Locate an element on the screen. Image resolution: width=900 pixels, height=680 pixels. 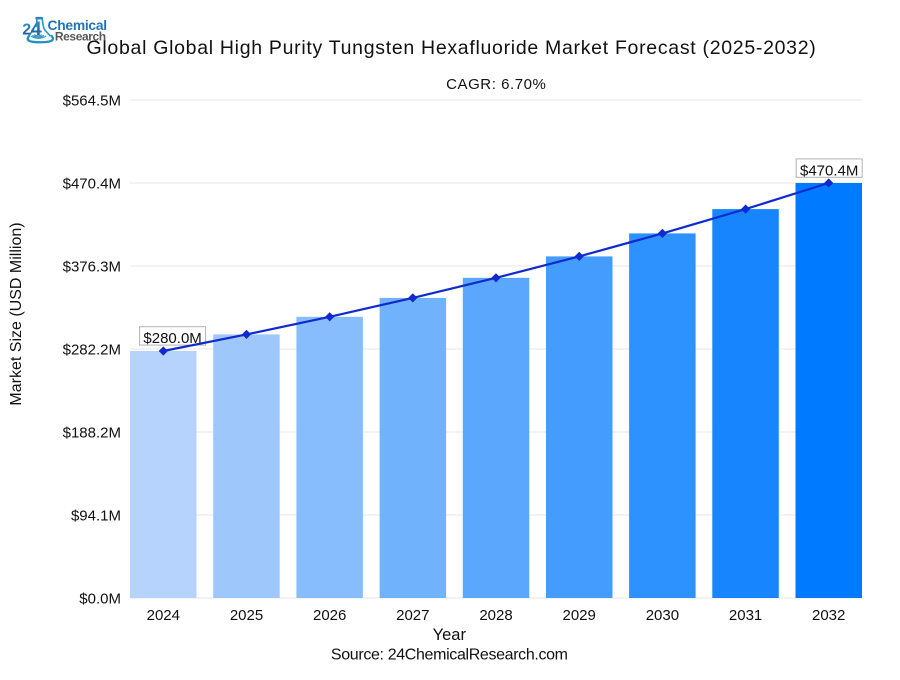
svg-text: $282.2M is located at coordinates (92, 349).